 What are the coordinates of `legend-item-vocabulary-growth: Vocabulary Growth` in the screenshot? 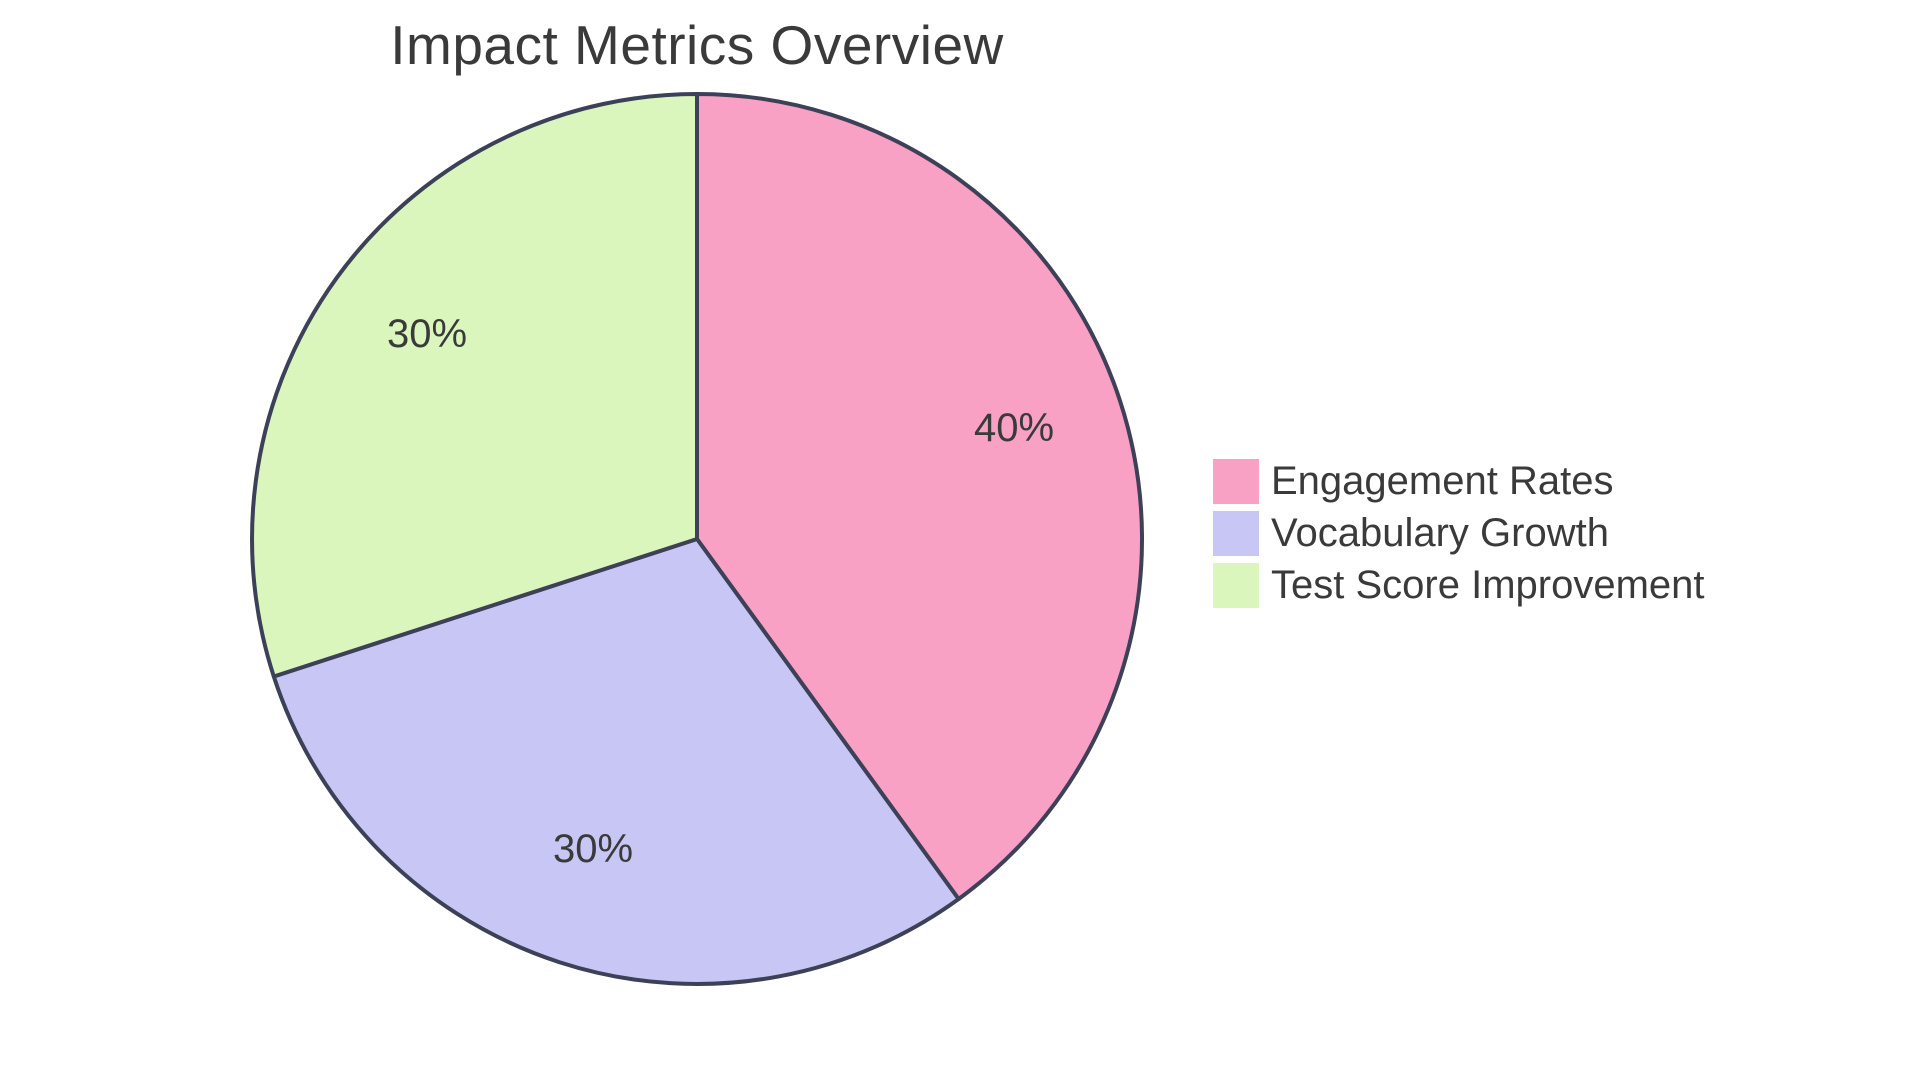 It's located at (1459, 533).